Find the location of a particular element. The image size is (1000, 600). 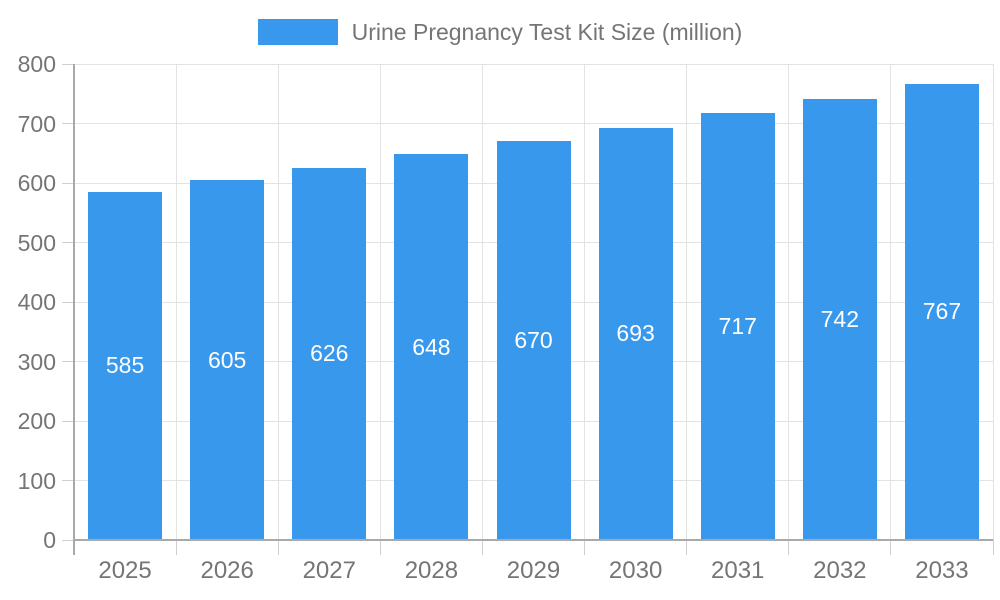

bar: 626 is located at coordinates (329, 353).